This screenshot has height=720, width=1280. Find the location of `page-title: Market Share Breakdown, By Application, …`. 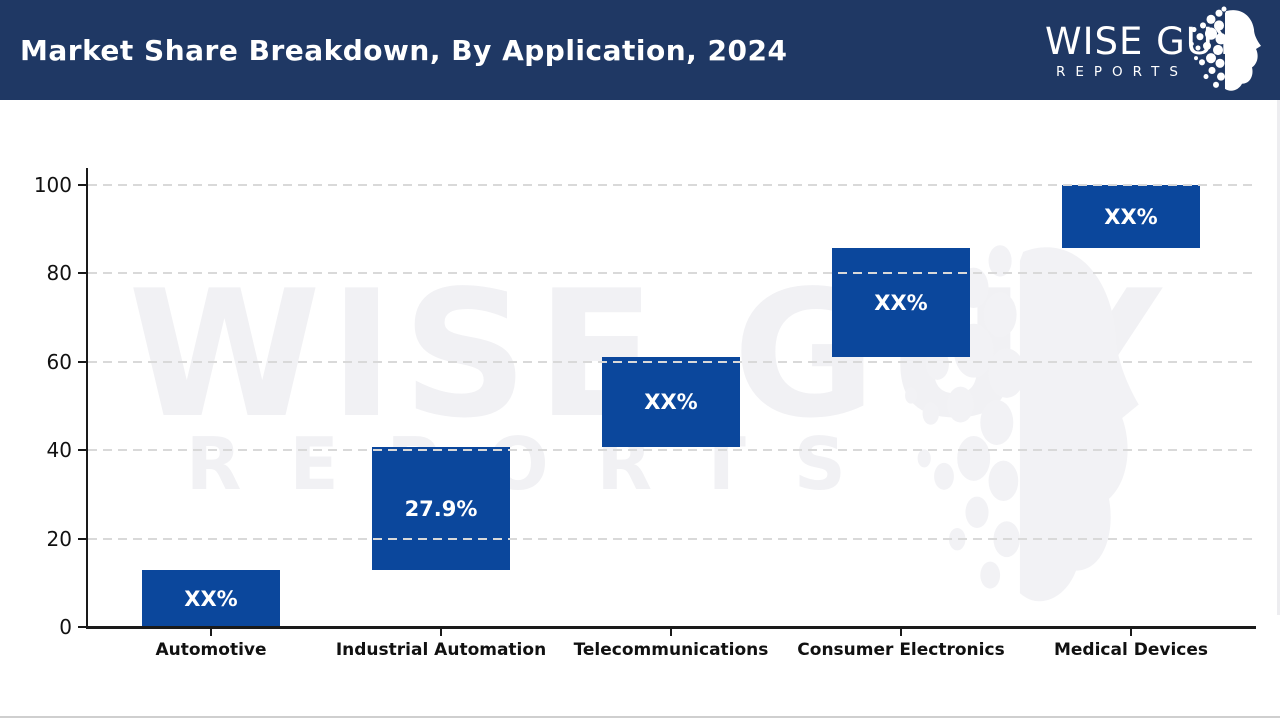

page-title: Market Share Breakdown, By Application, … is located at coordinates (404, 50).